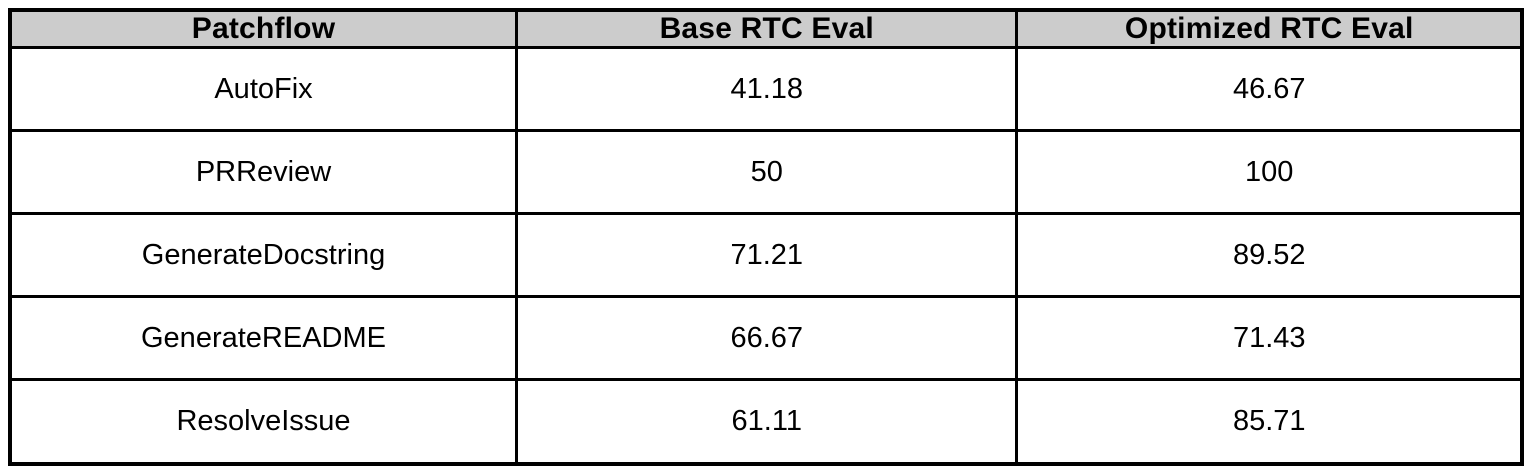  What do you see at coordinates (263, 255) in the screenshot?
I see `cell-patchflow-name: GenerateDocstring` at bounding box center [263, 255].